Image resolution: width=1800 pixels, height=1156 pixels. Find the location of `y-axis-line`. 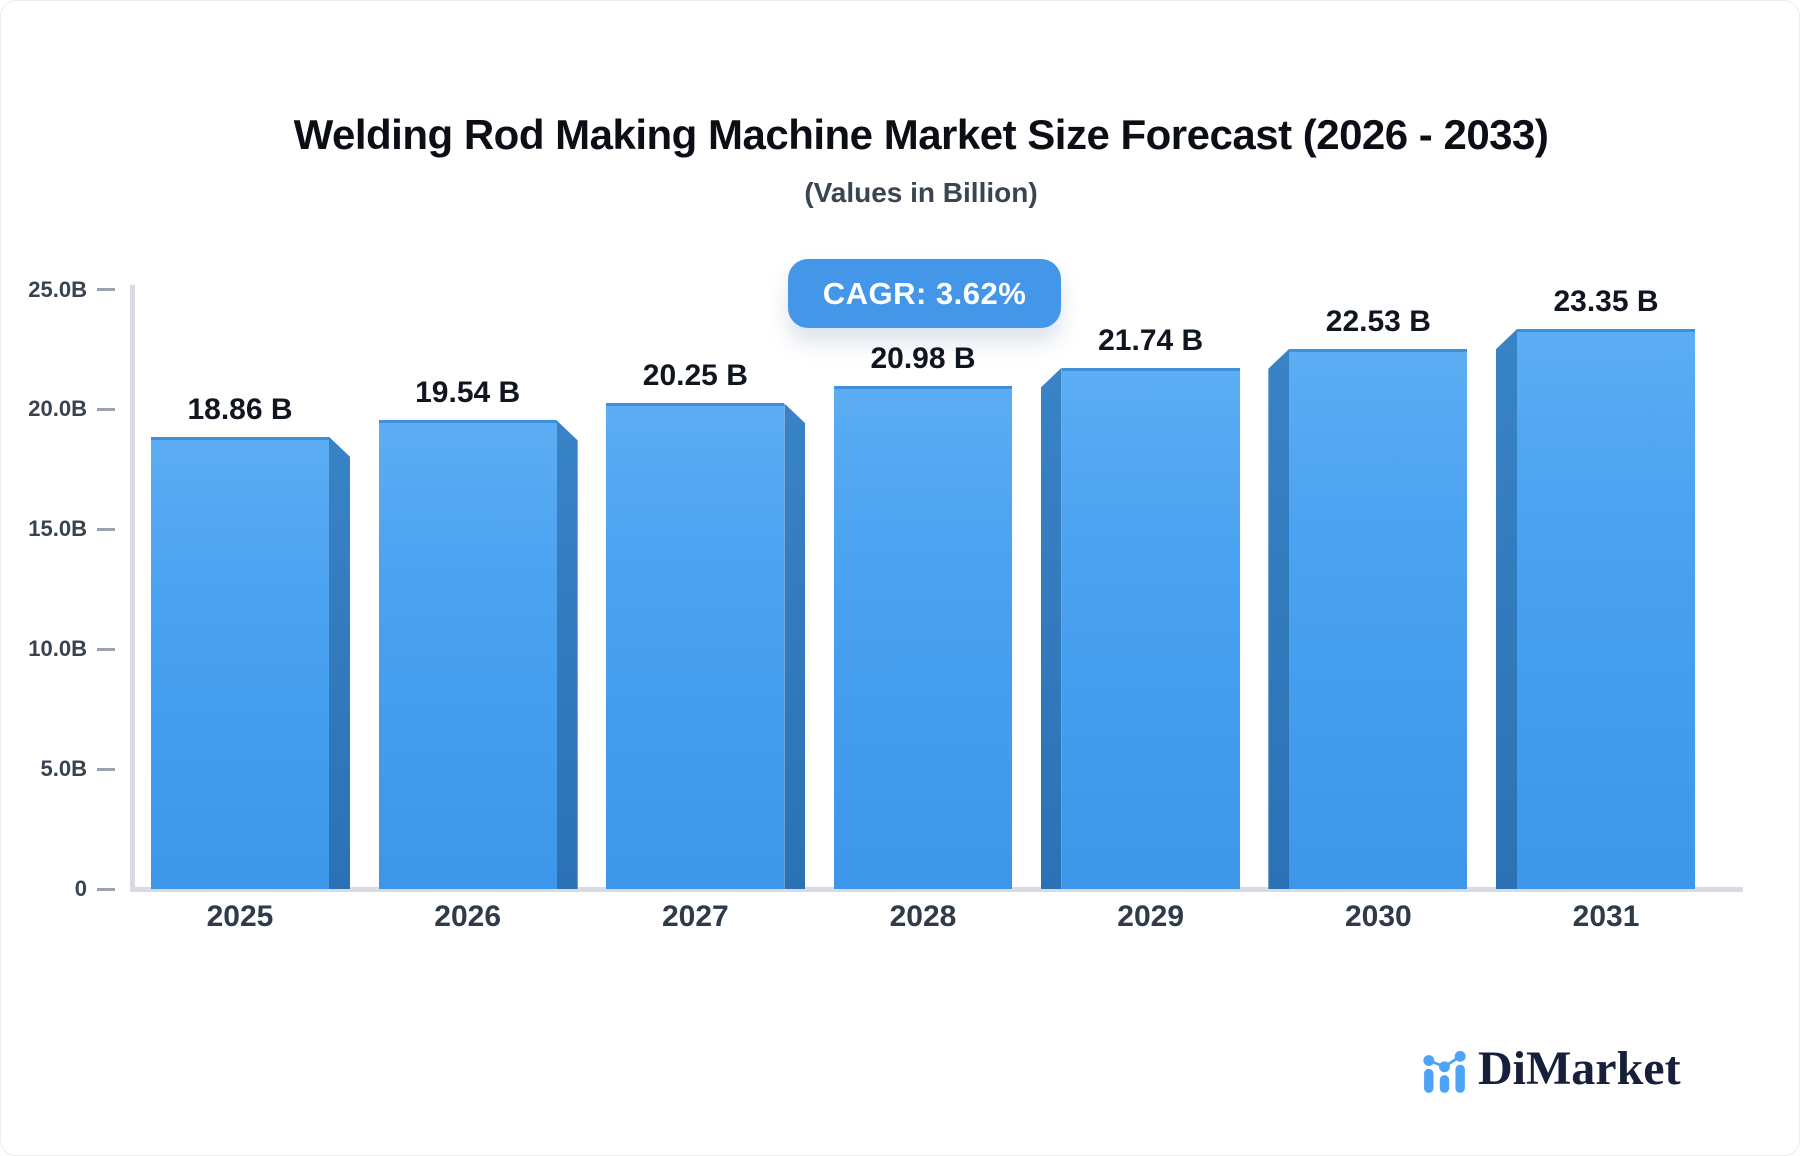

y-axis-line is located at coordinates (132, 587).